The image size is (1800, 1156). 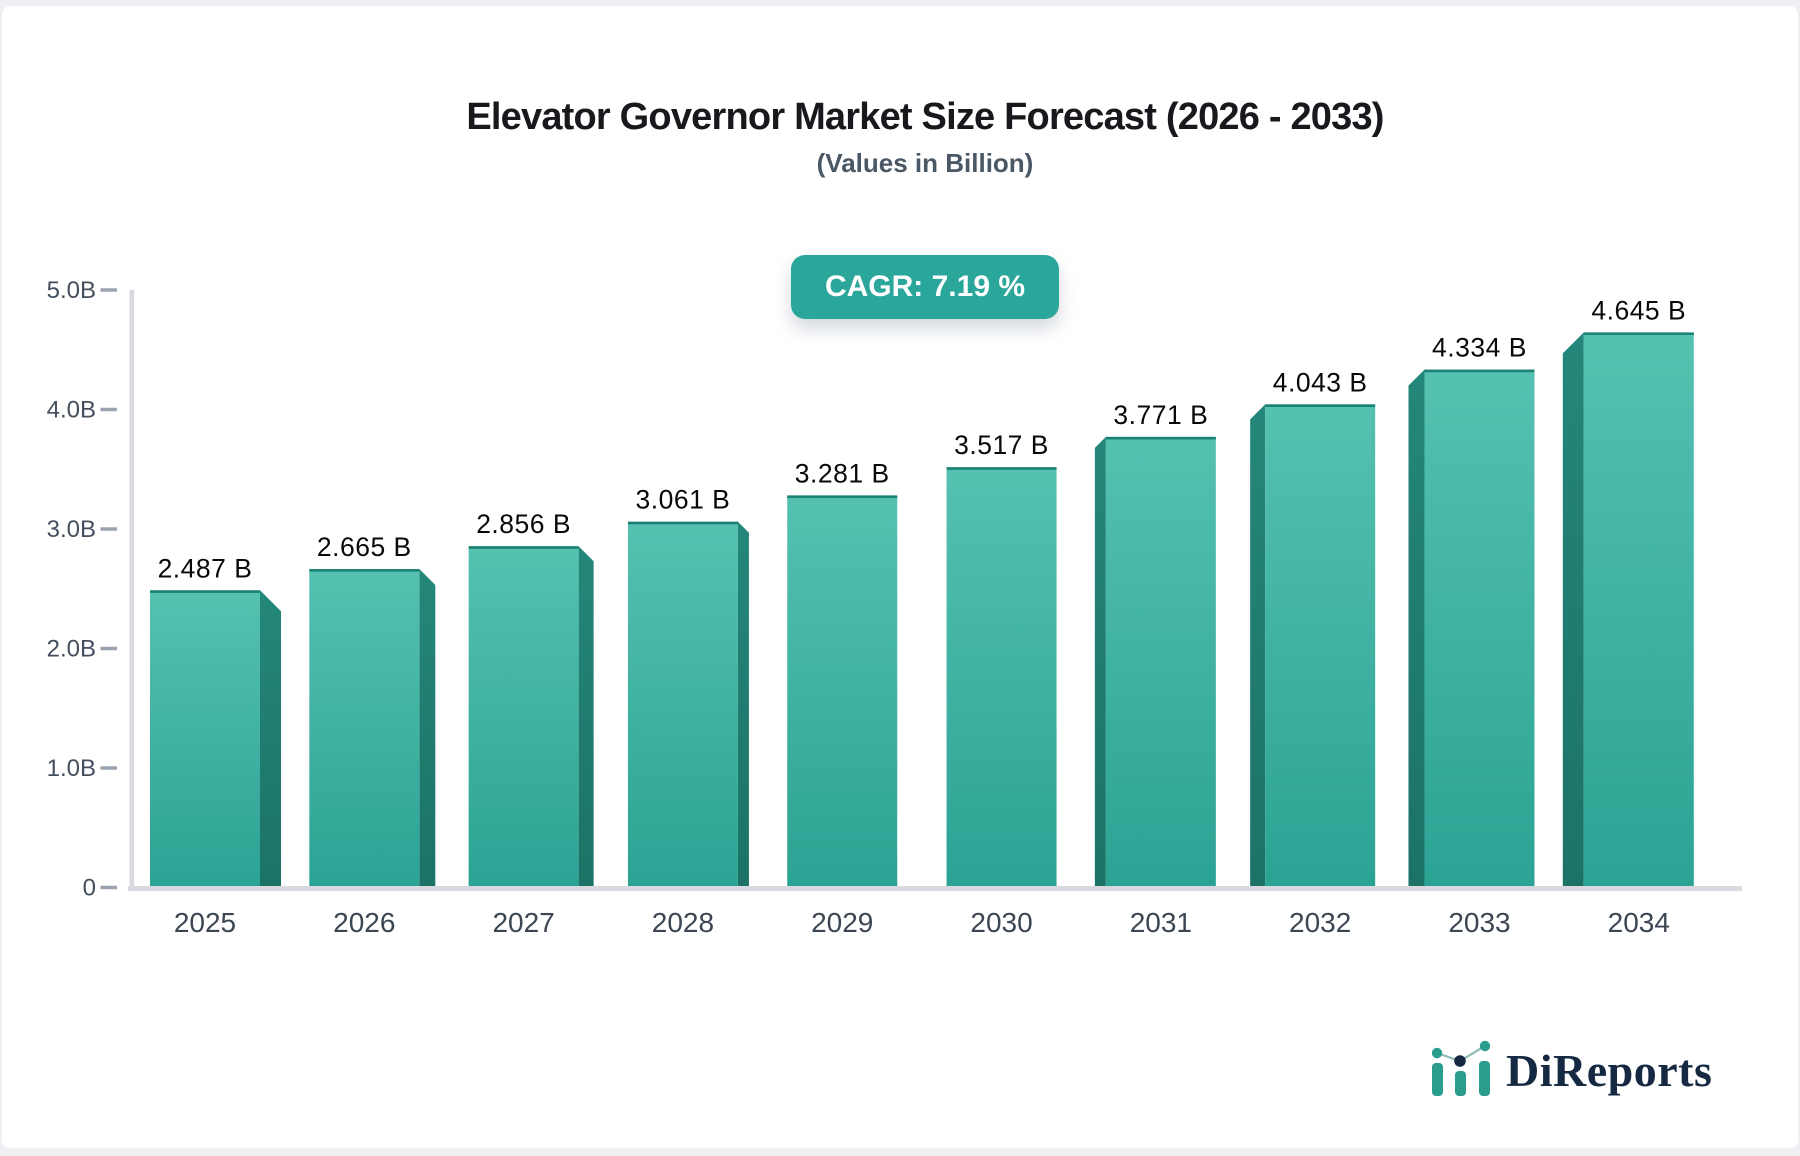 What do you see at coordinates (71, 410) in the screenshot?
I see `y-axis-tick-label: 4.0B` at bounding box center [71, 410].